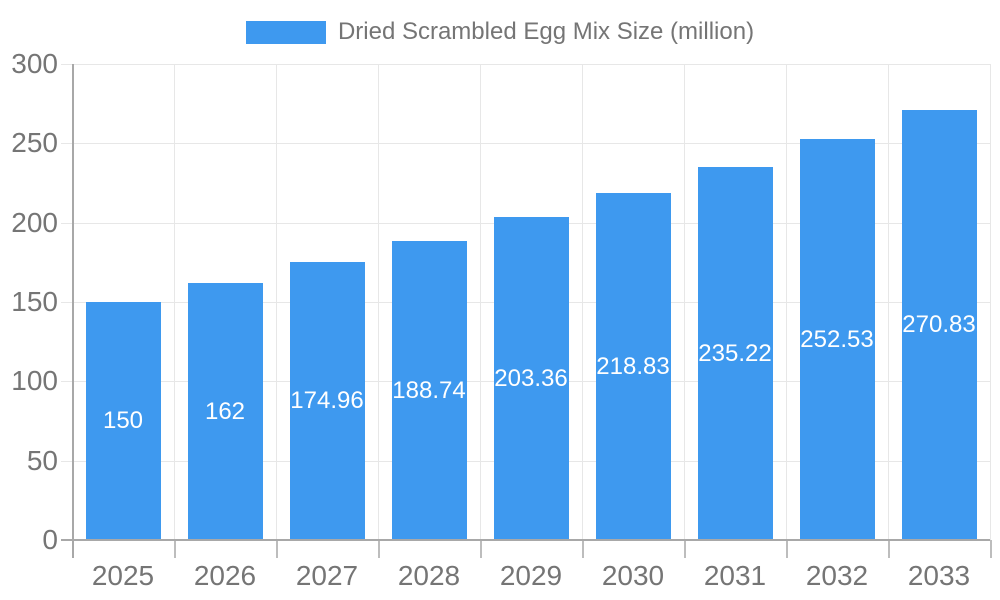  I want to click on bar-value-label: 150, so click(123, 420).